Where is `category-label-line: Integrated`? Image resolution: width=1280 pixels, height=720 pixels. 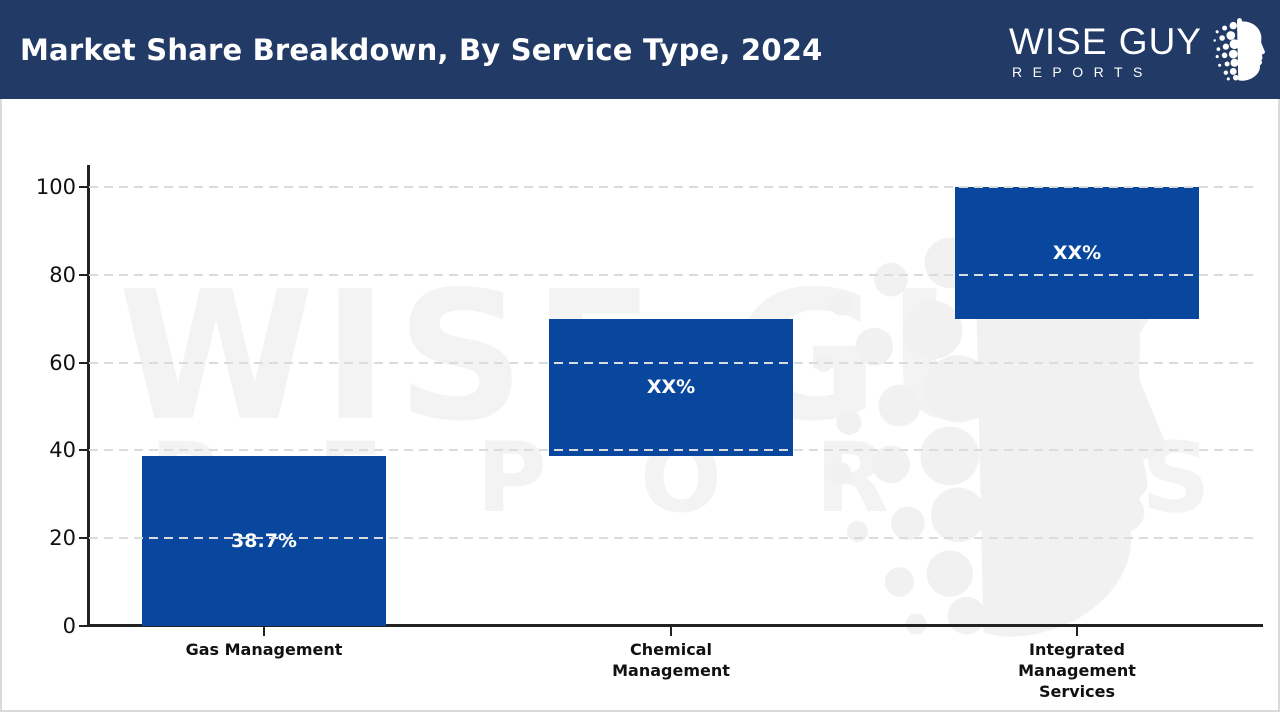
category-label-line: Integrated is located at coordinates (1077, 649).